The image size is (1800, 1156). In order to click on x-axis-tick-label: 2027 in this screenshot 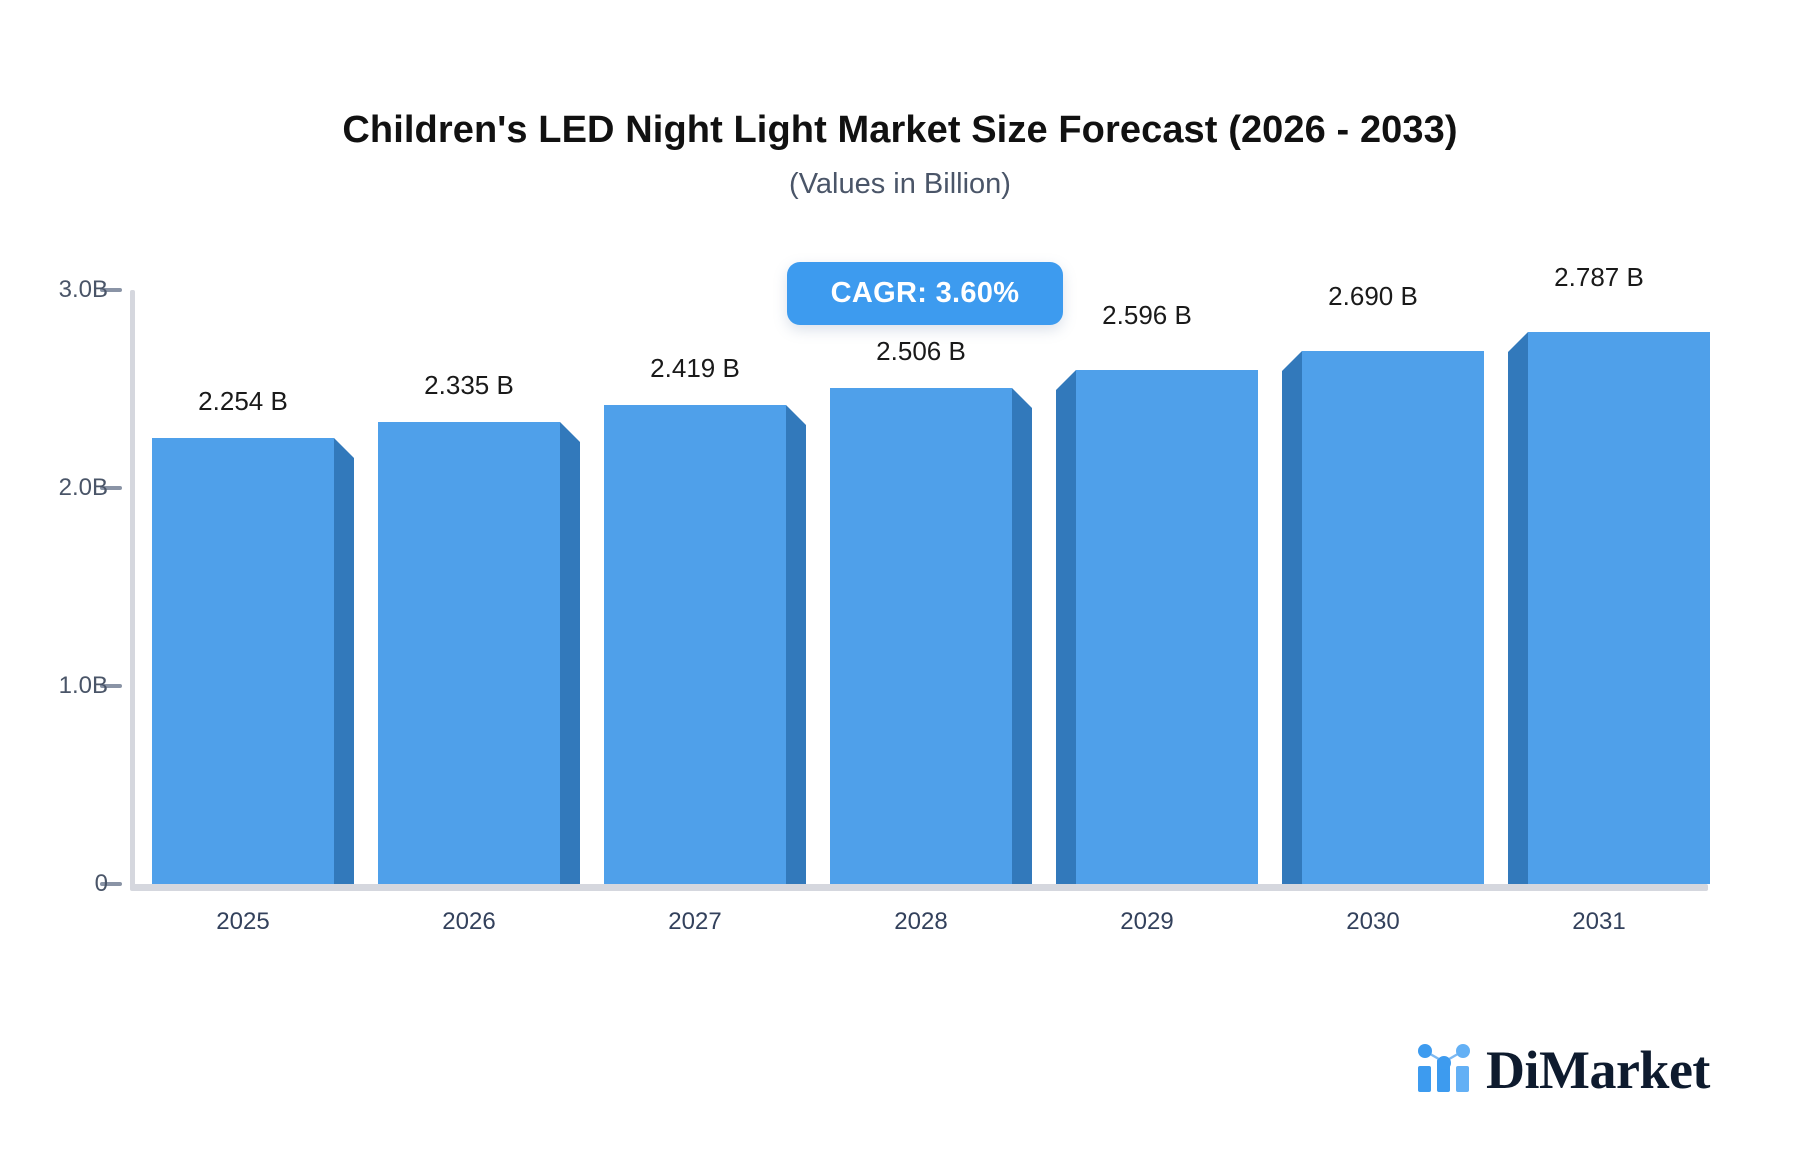, I will do `click(695, 921)`.